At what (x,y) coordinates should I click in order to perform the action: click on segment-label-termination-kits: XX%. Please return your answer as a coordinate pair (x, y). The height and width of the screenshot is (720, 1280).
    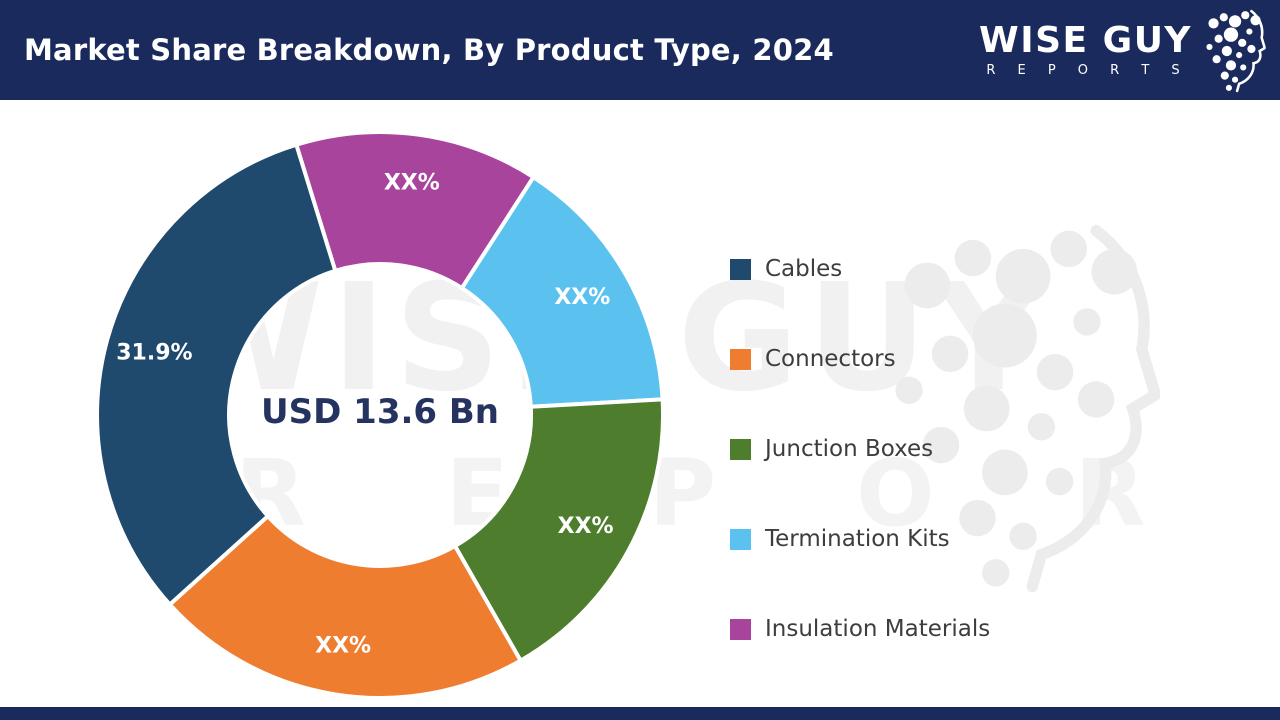
    Looking at the image, I should click on (582, 297).